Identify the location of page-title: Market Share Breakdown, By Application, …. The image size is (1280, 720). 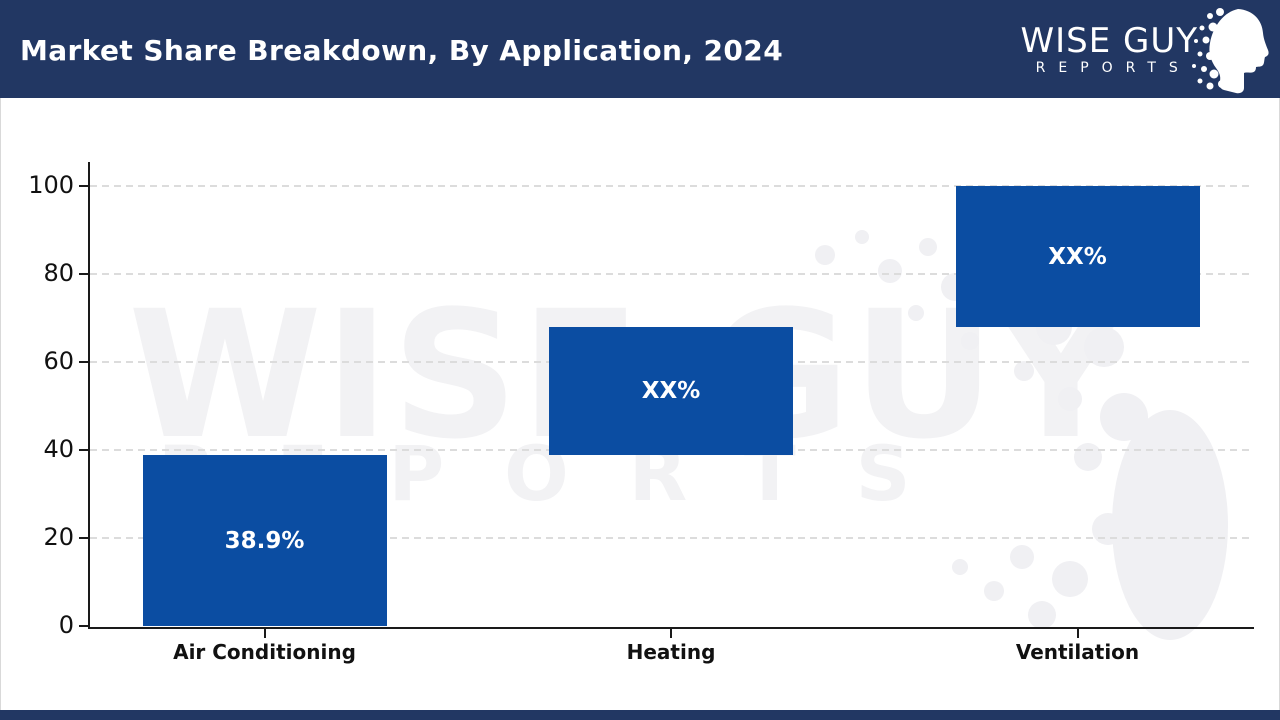
(402, 50).